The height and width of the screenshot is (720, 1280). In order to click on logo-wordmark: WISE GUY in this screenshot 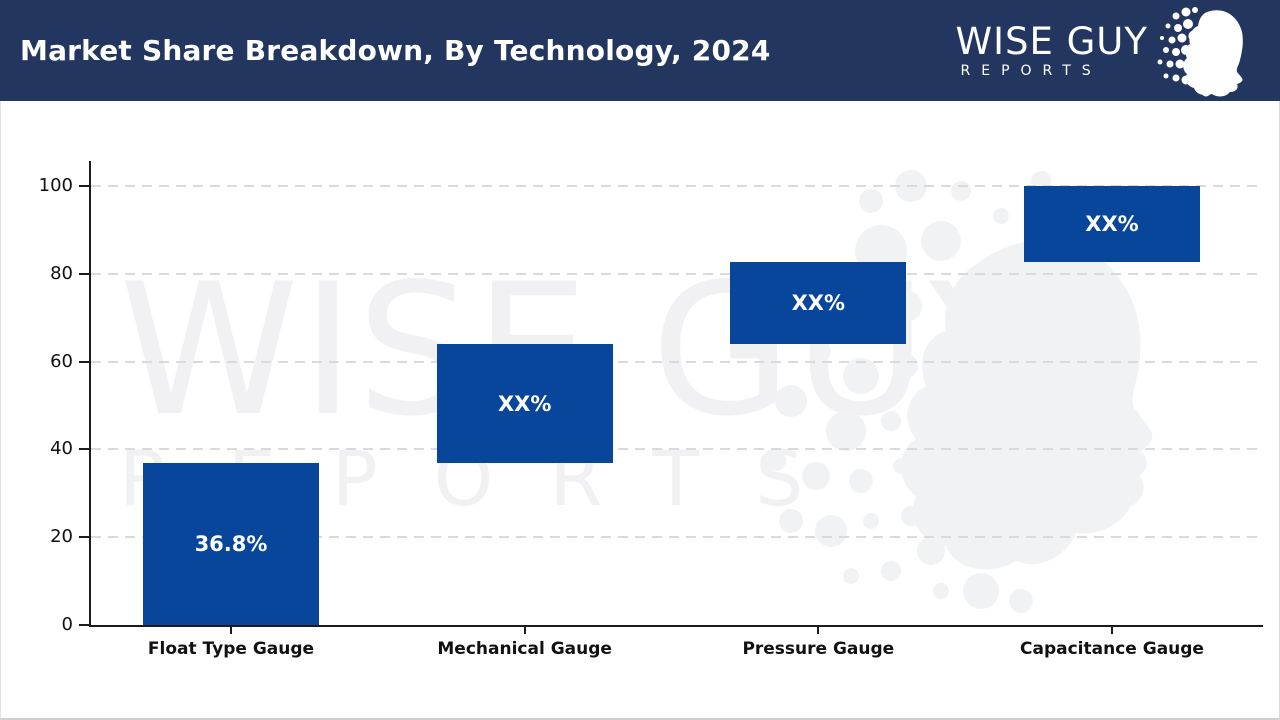, I will do `click(1051, 41)`.